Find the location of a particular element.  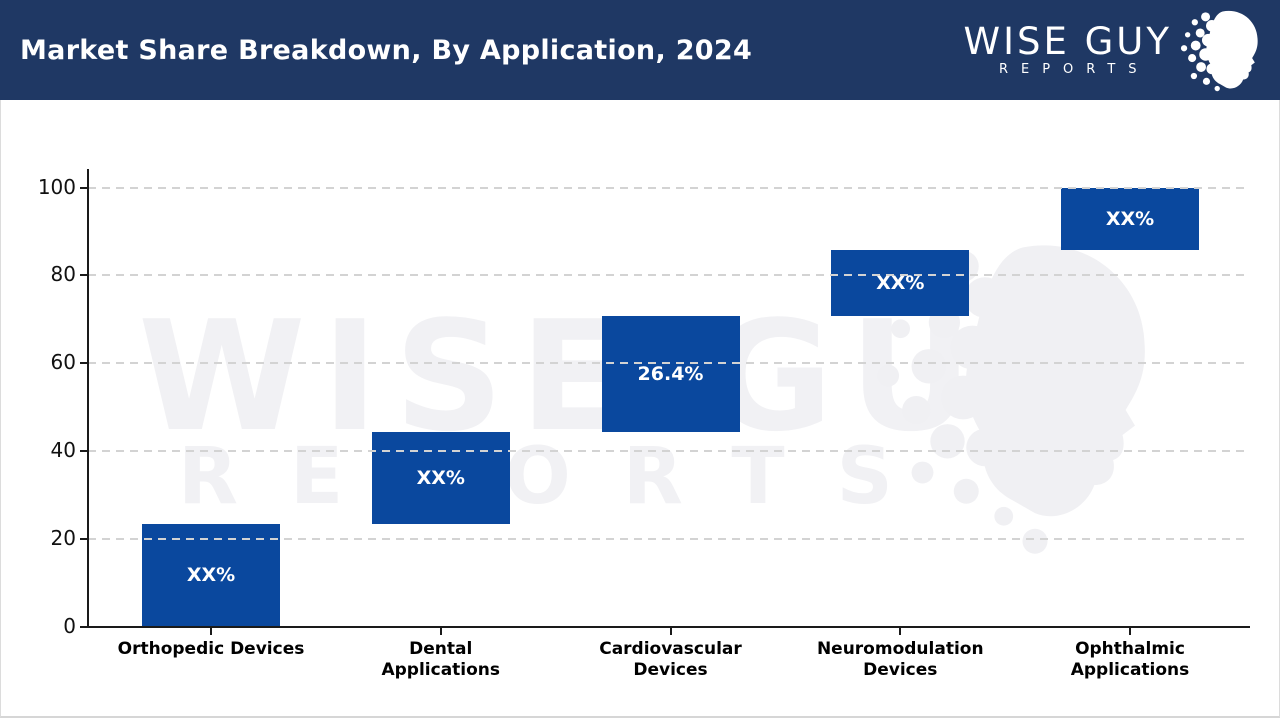

x-axis-category-label: Orthopedic Devices is located at coordinates (211, 649).